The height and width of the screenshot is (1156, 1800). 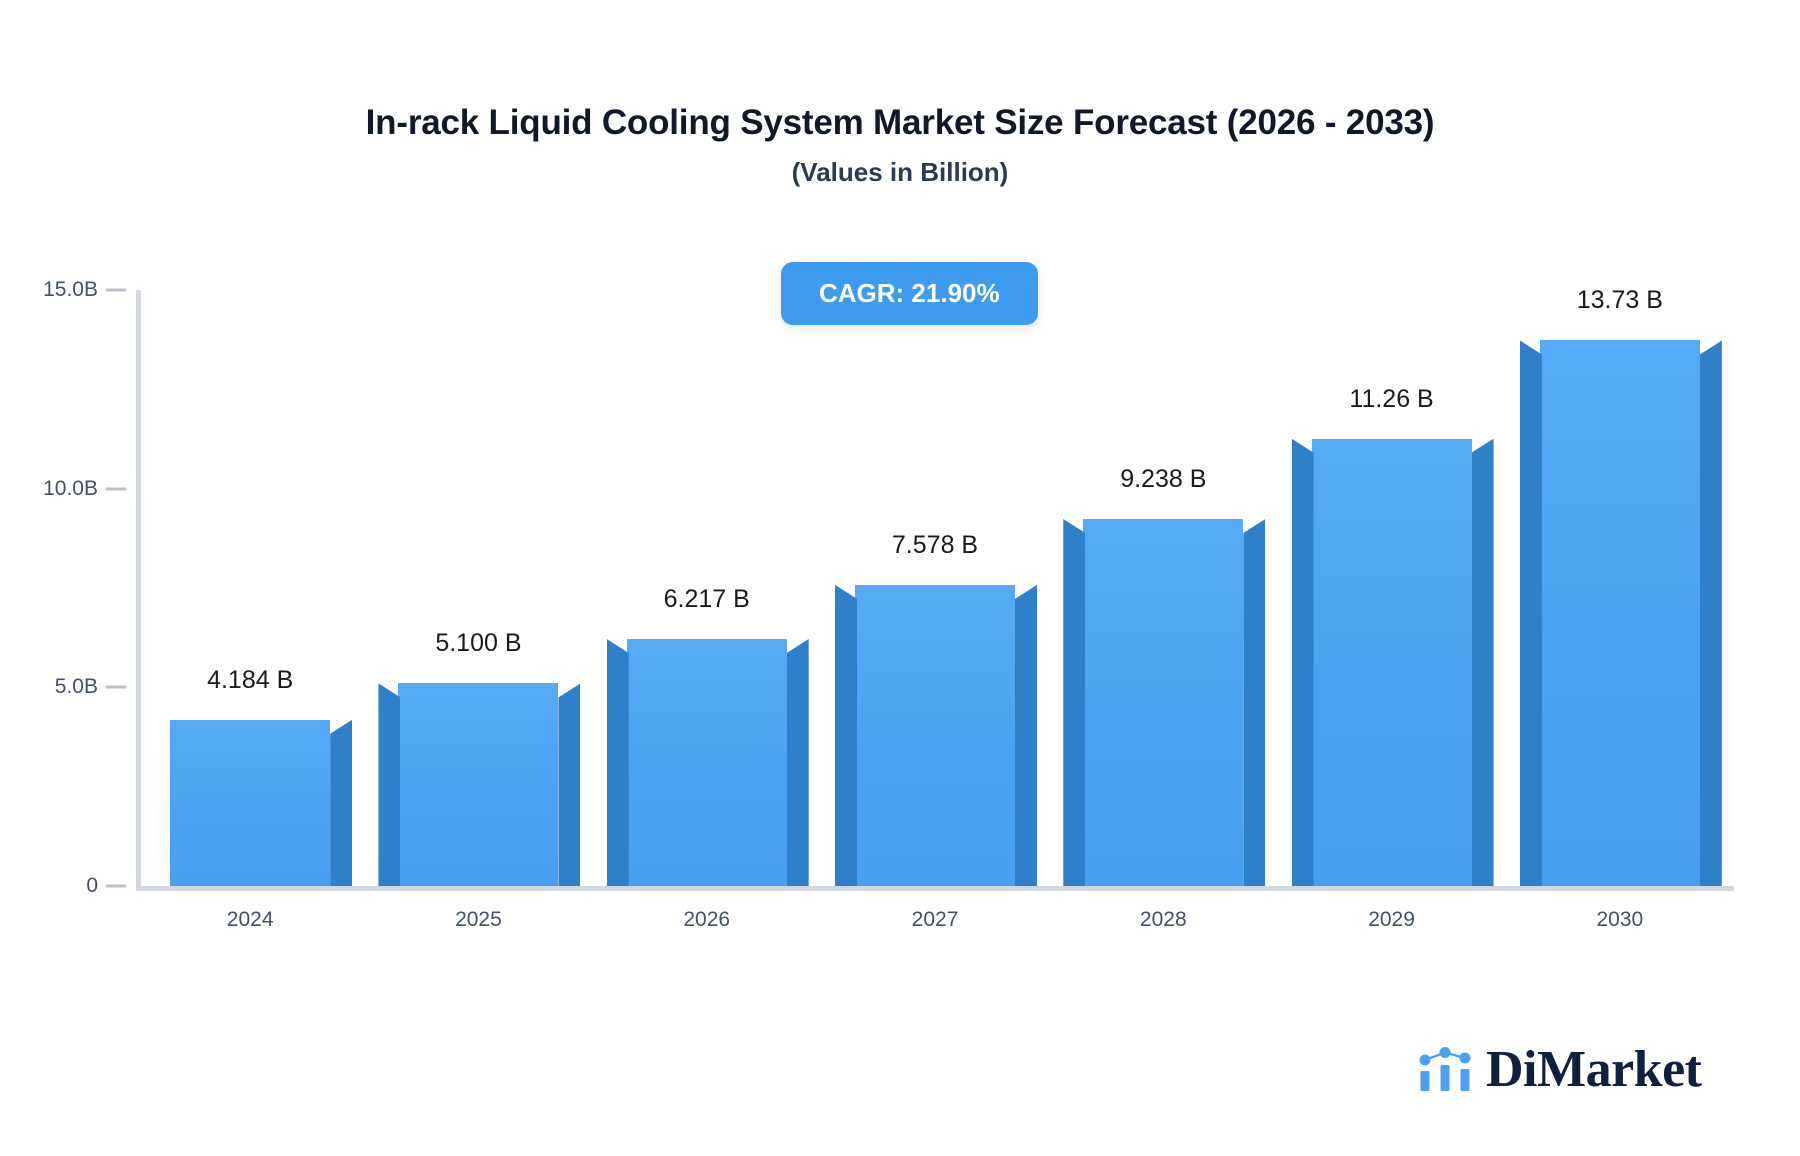 What do you see at coordinates (138, 590) in the screenshot?
I see `y-axis-line` at bounding box center [138, 590].